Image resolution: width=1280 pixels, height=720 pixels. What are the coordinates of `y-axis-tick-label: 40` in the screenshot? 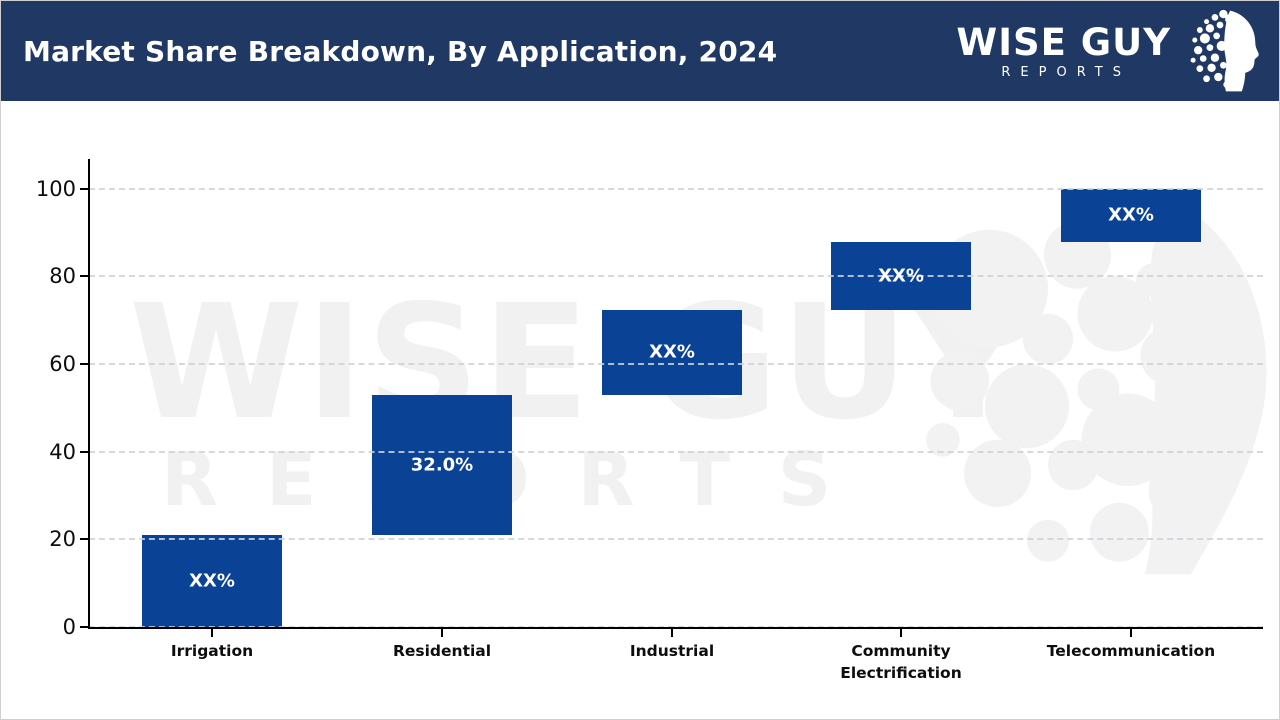 It's located at (62, 451).